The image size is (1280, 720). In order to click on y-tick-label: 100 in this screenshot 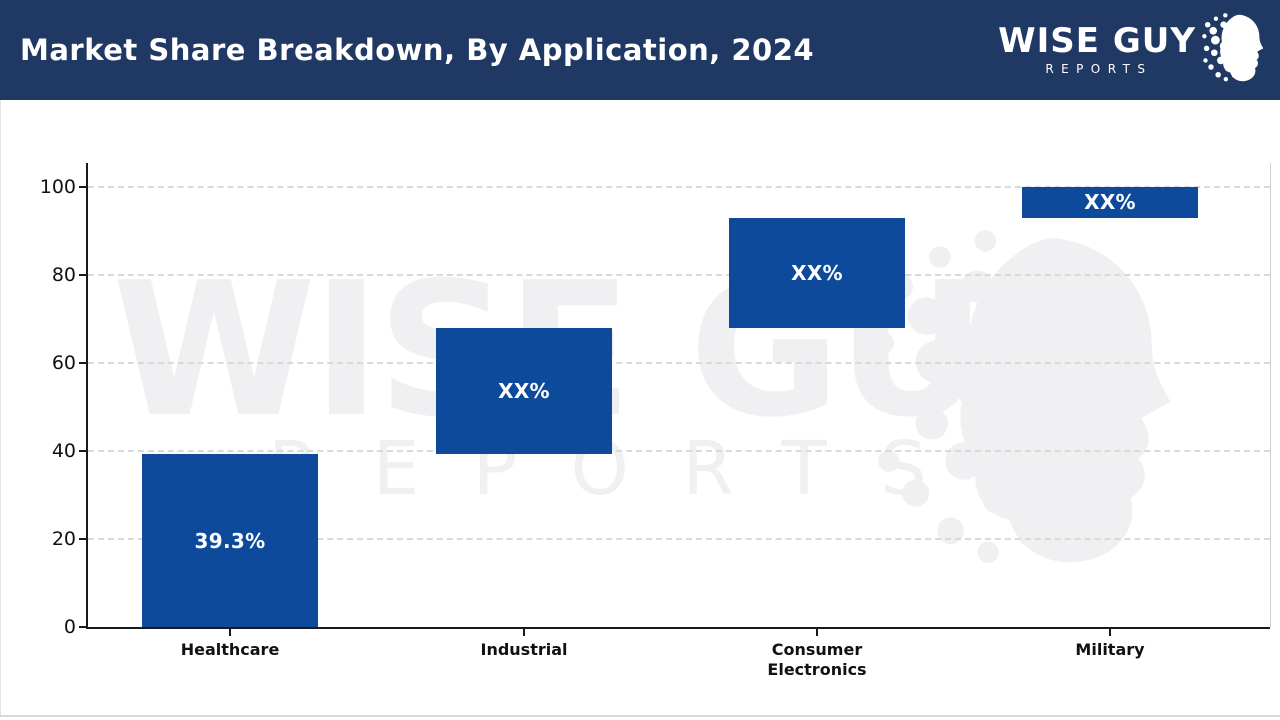, I will do `click(57, 187)`.